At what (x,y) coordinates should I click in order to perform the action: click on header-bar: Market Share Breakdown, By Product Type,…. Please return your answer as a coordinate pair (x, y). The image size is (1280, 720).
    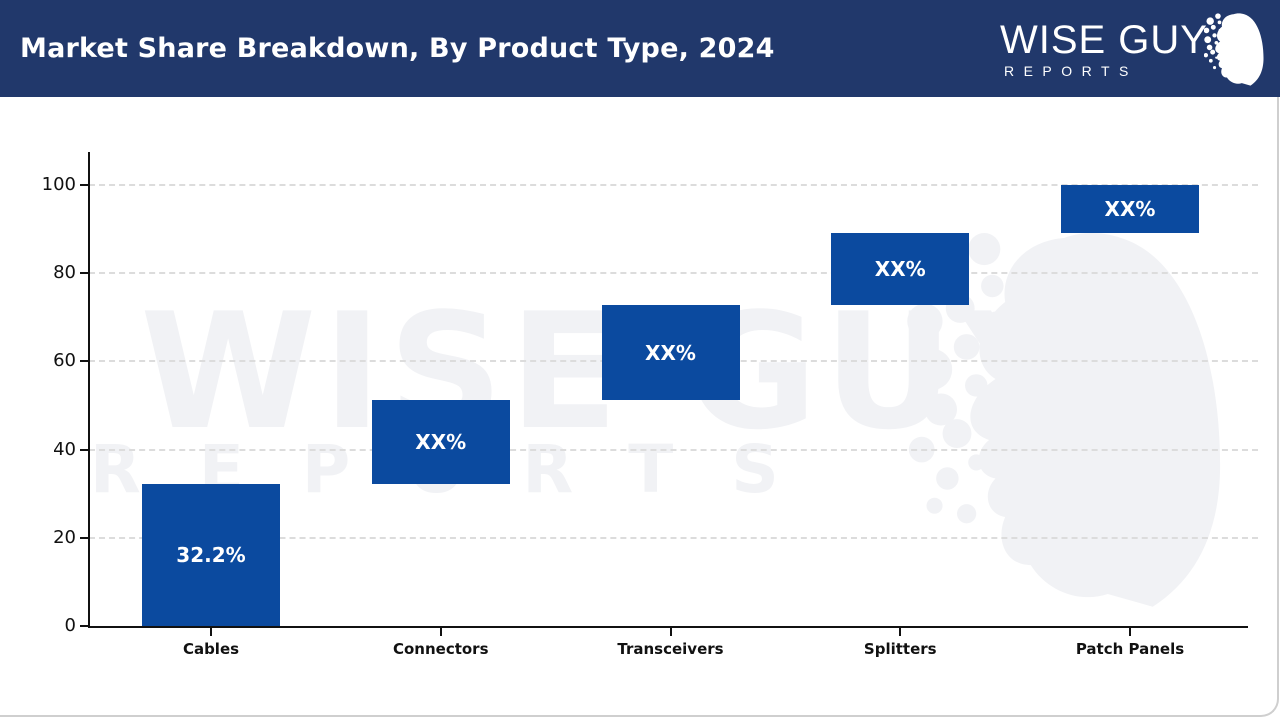
    Looking at the image, I should click on (640, 48).